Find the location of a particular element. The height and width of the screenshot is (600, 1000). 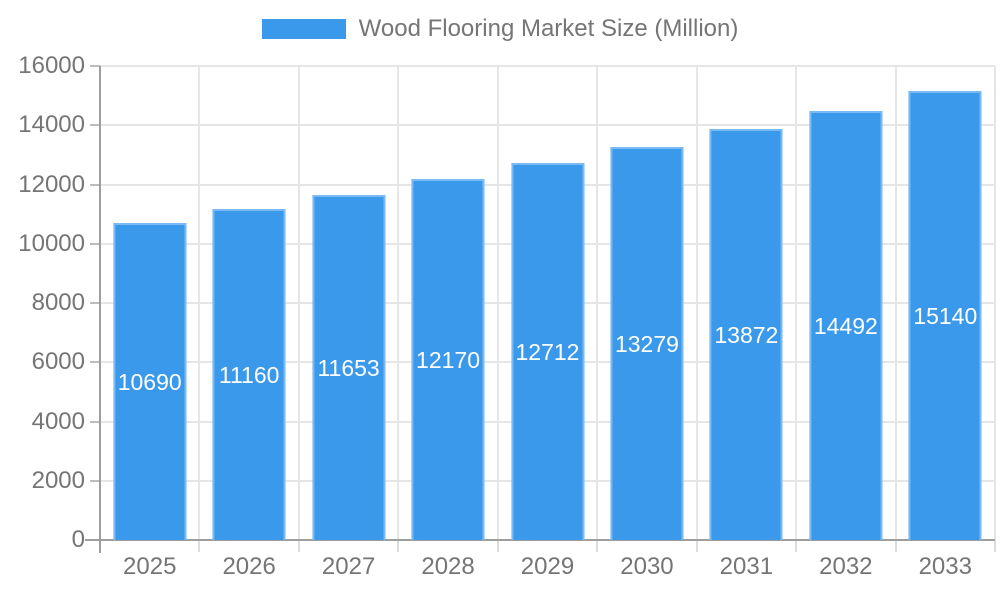

bar-value-label: 13872 is located at coordinates (746, 335).